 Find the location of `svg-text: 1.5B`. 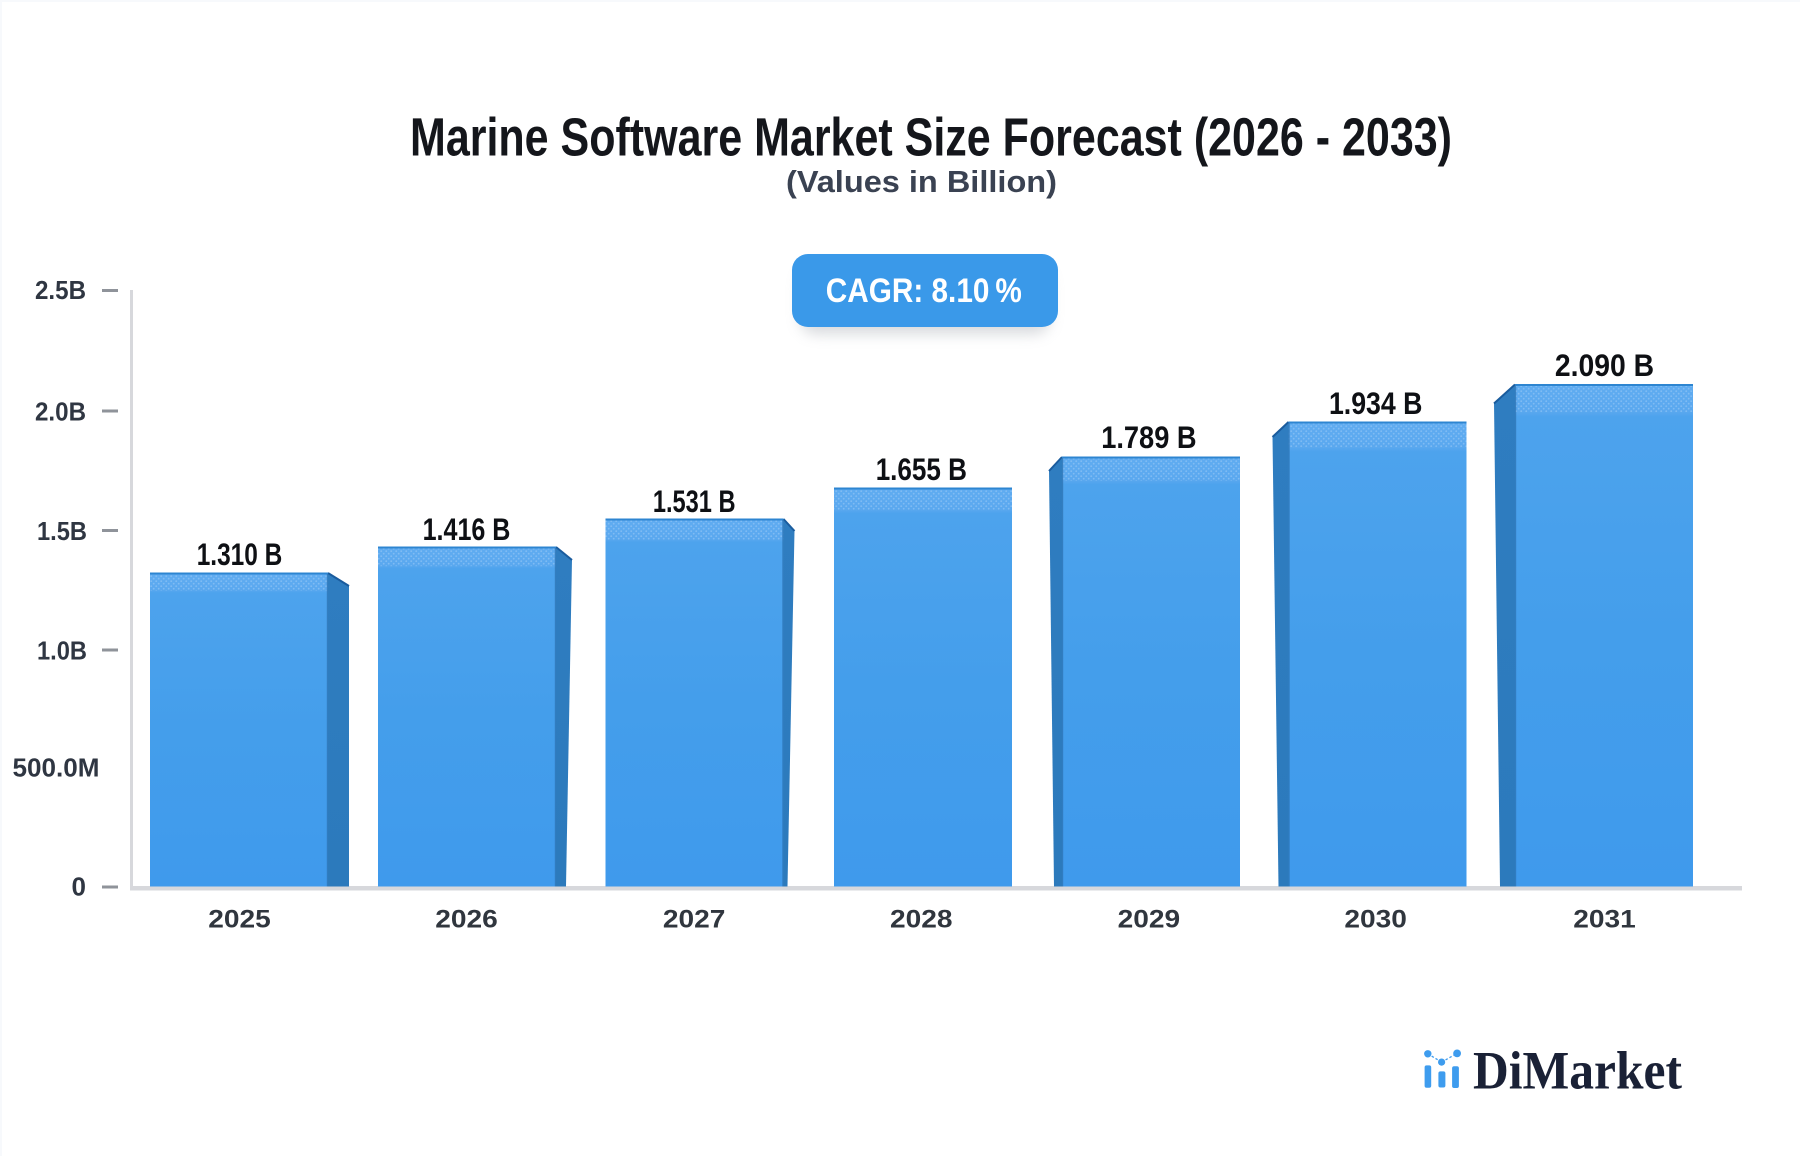

svg-text: 1.5B is located at coordinates (62, 531).